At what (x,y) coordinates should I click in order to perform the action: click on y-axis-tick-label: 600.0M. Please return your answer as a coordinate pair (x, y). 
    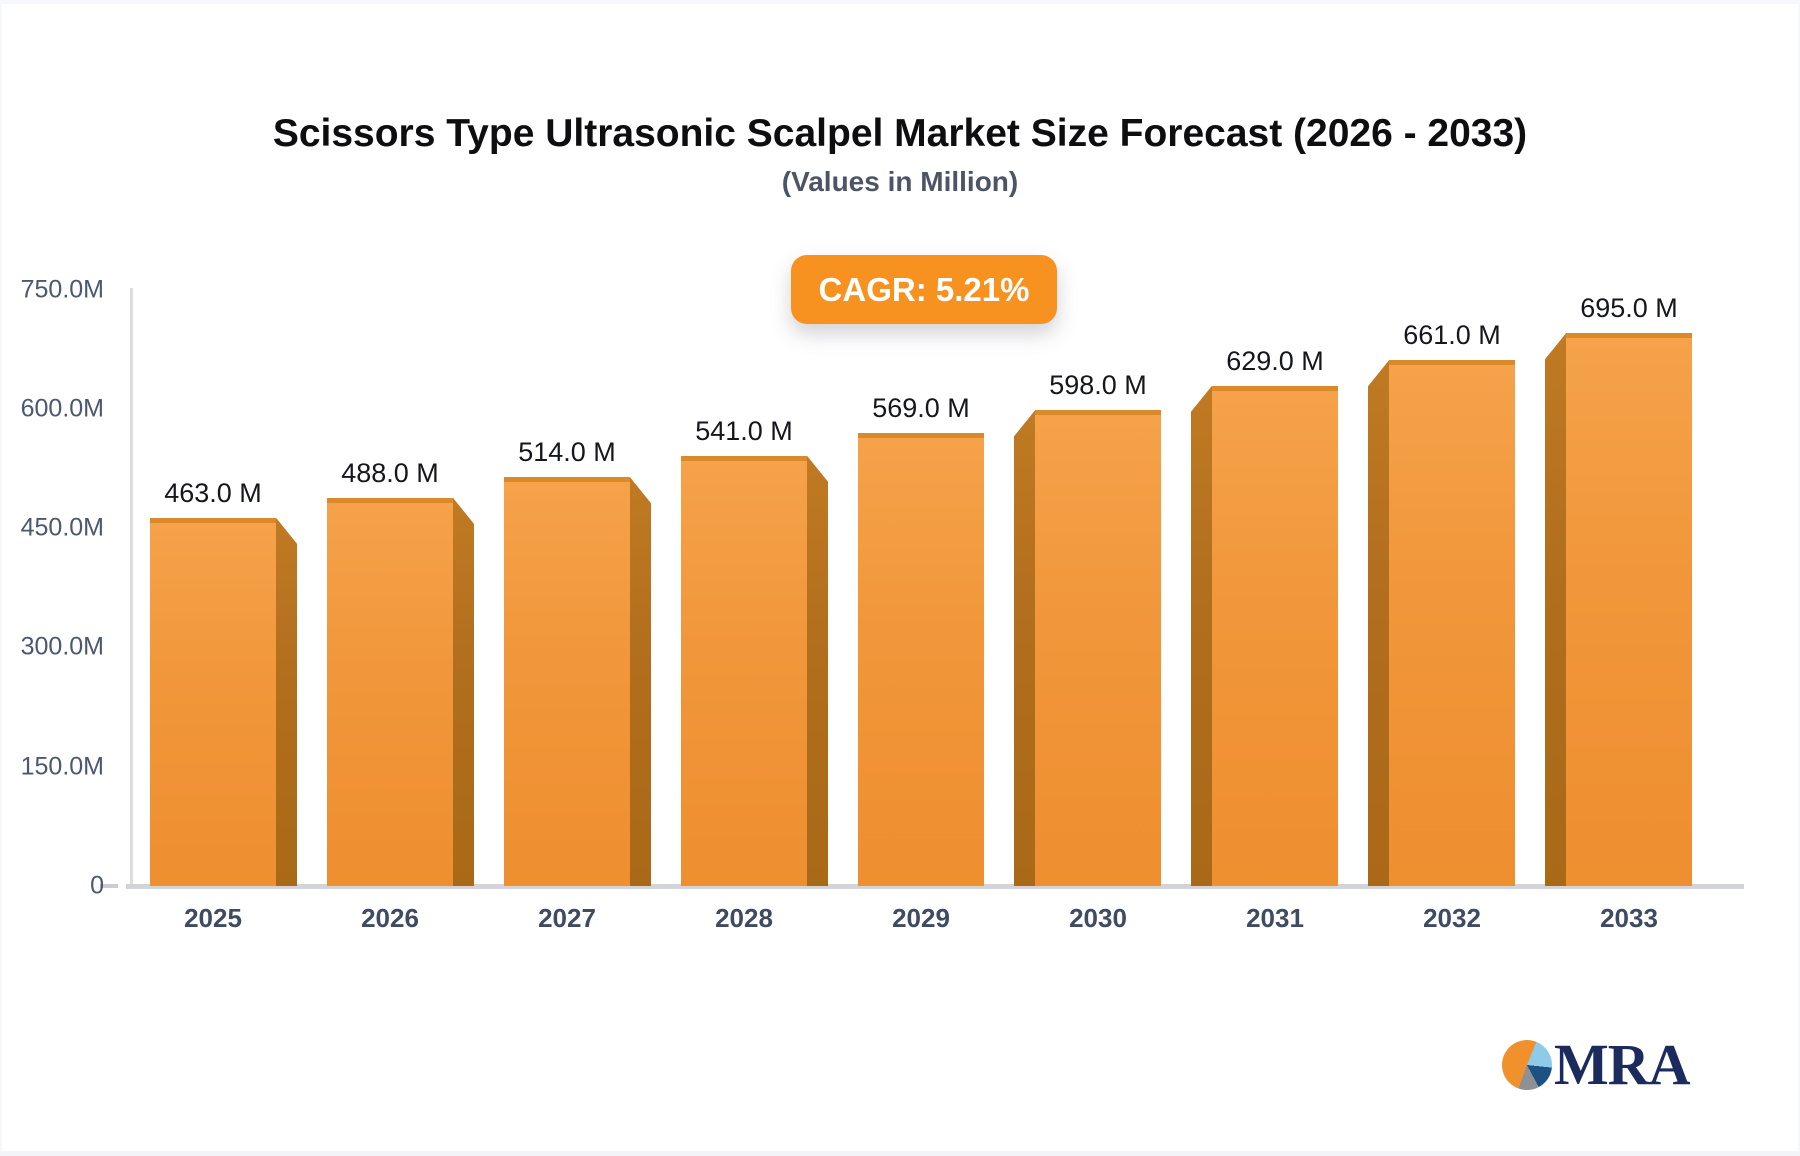
    Looking at the image, I should click on (62, 408).